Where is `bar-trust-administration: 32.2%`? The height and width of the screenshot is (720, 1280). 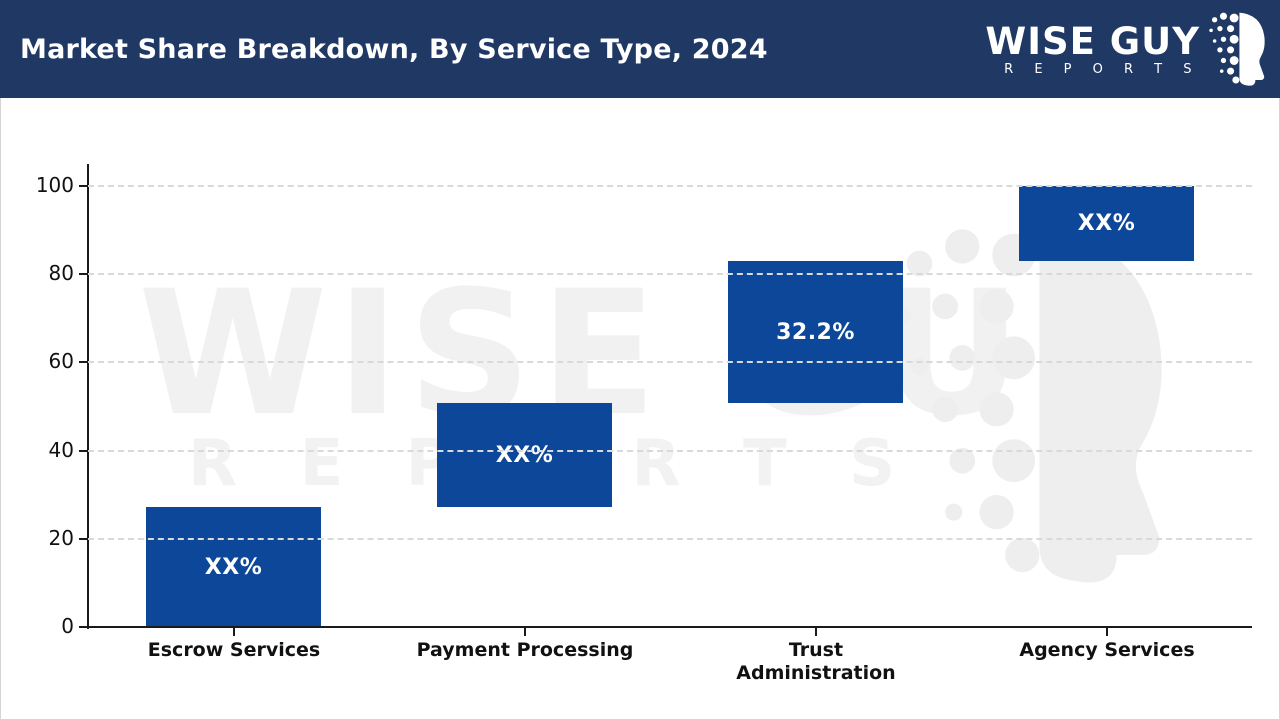
bar-trust-administration: 32.2% is located at coordinates (815, 332).